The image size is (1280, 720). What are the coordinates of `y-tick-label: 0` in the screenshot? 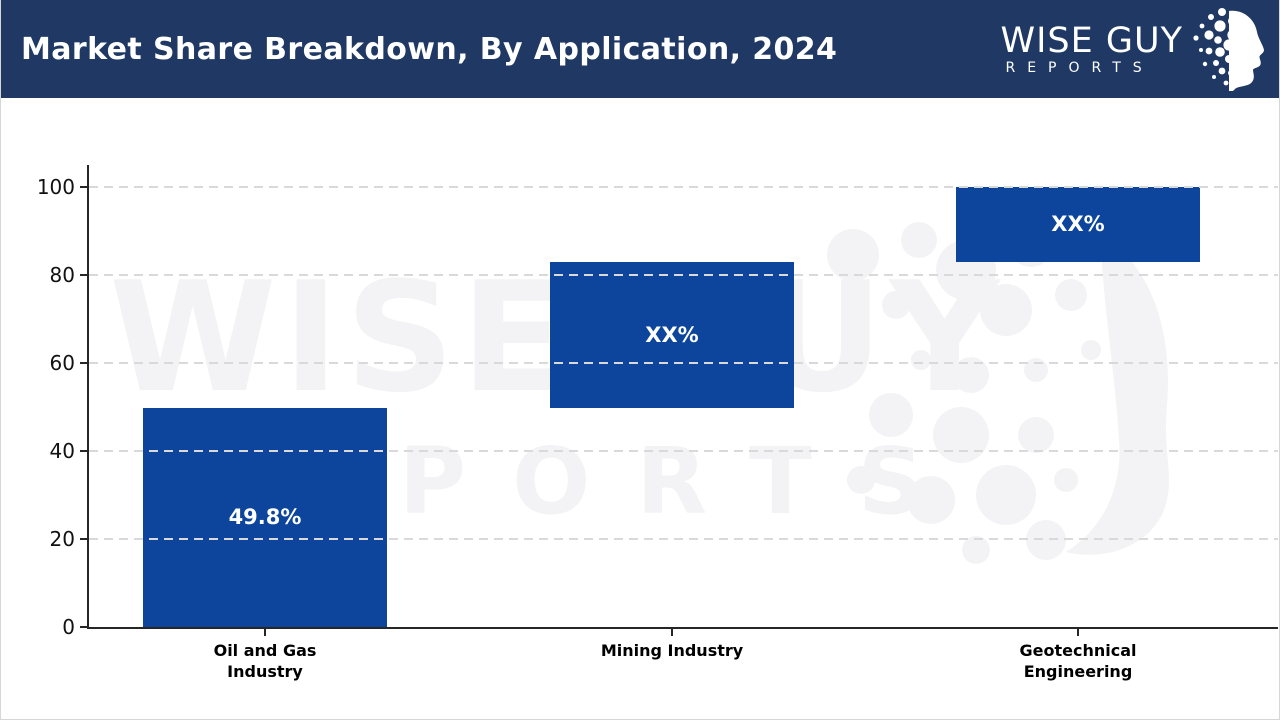 It's located at (68, 627).